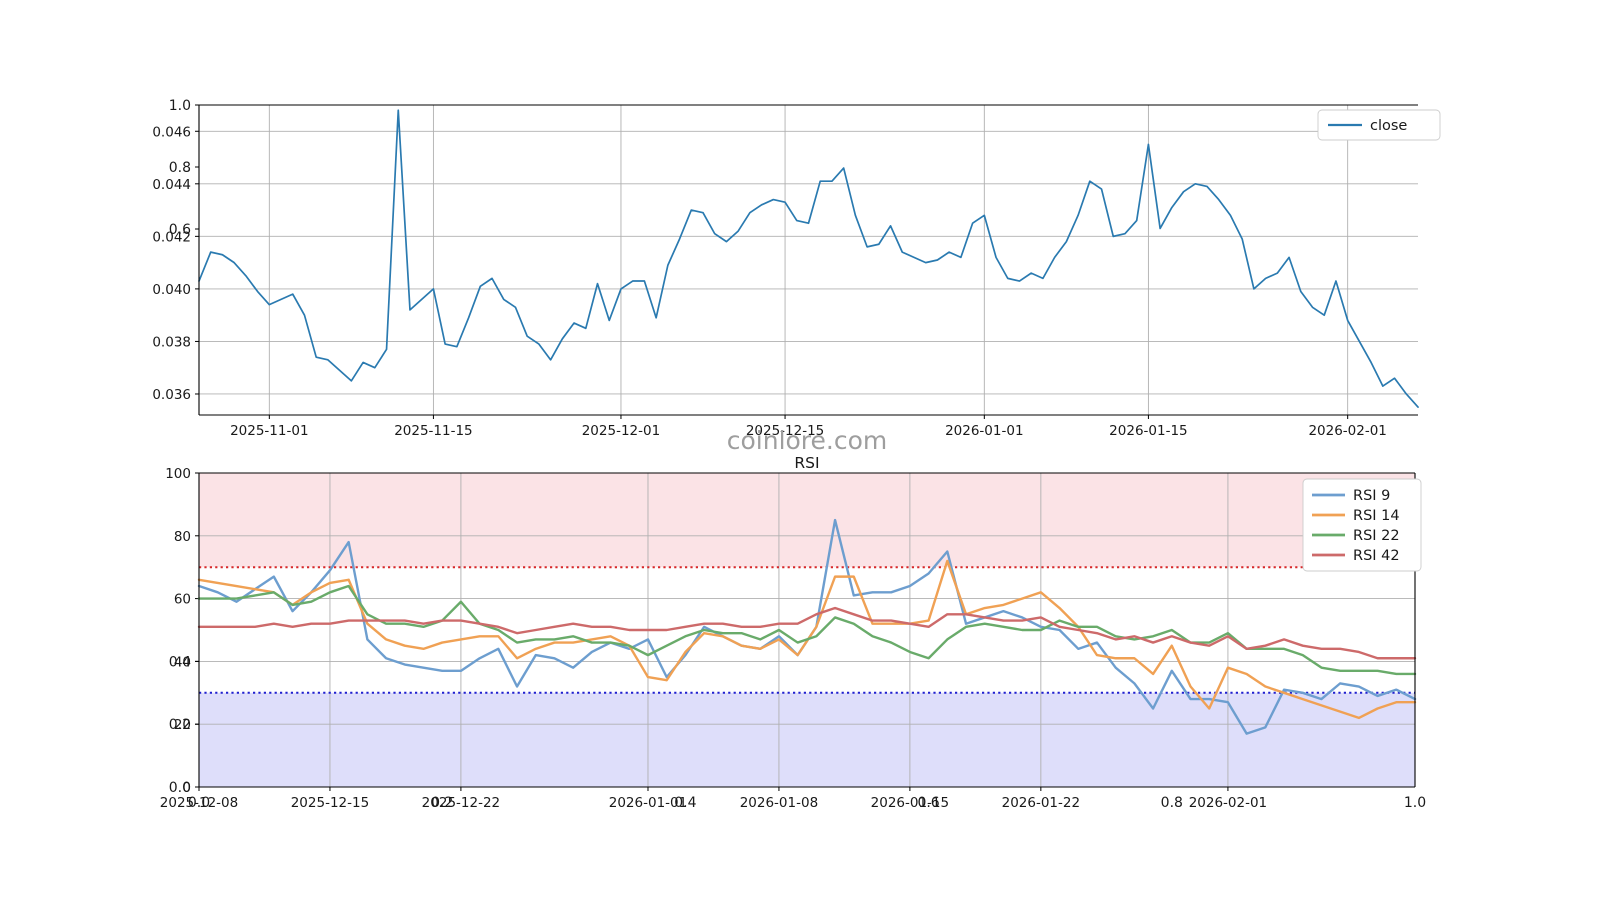 Image resolution: width=1600 pixels, height=900 pixels. Describe the element at coordinates (1148, 431) in the screenshot. I see `price-x-tick: 2026-01-15` at that location.